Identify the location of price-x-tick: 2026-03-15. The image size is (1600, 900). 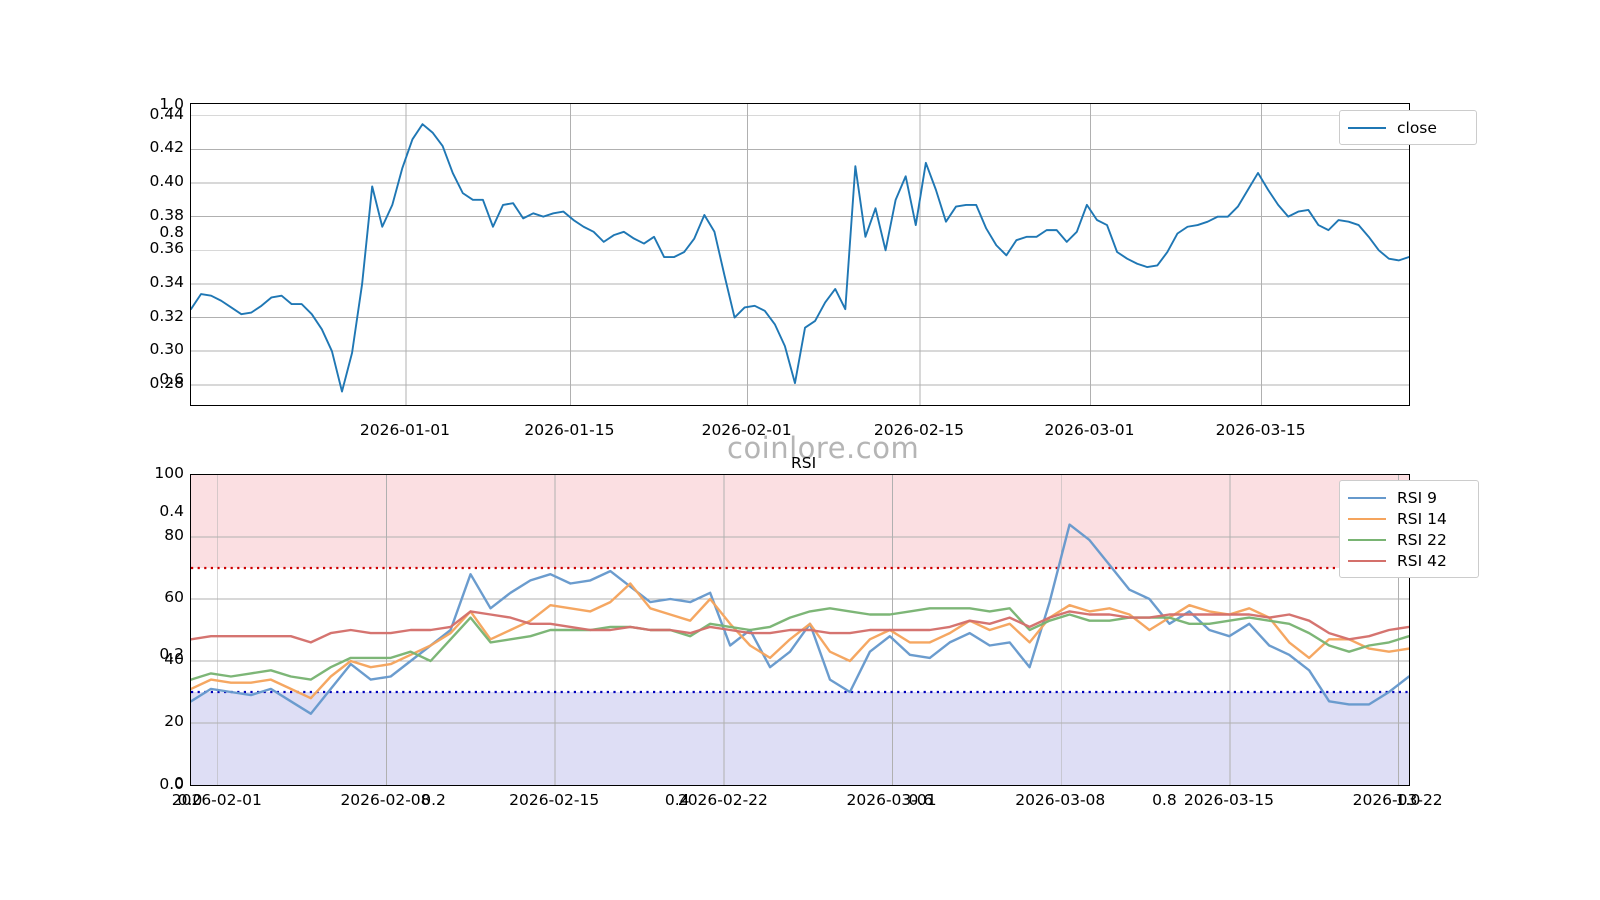
(1260, 430).